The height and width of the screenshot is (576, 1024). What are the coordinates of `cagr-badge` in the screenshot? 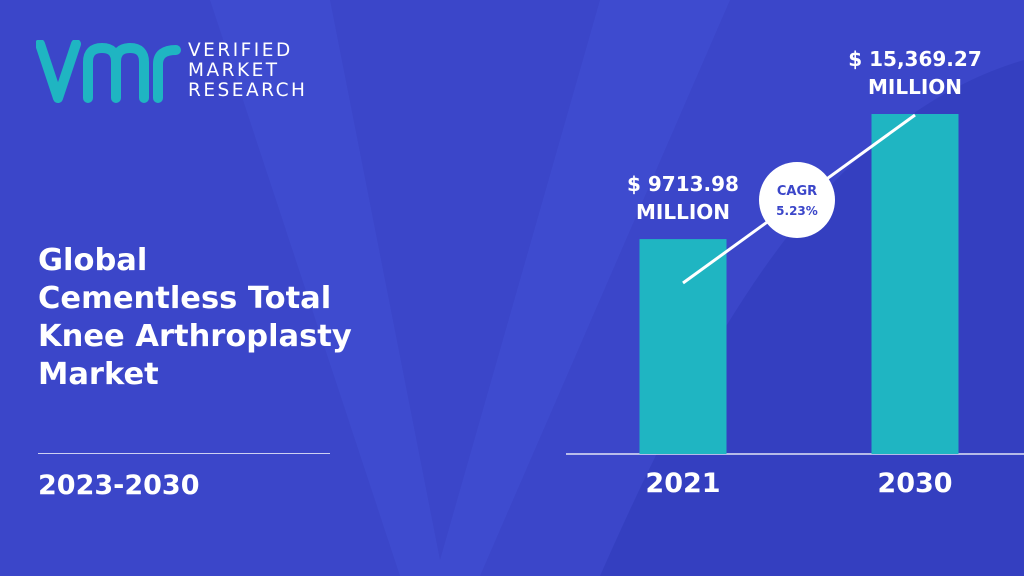 It's located at (797, 200).